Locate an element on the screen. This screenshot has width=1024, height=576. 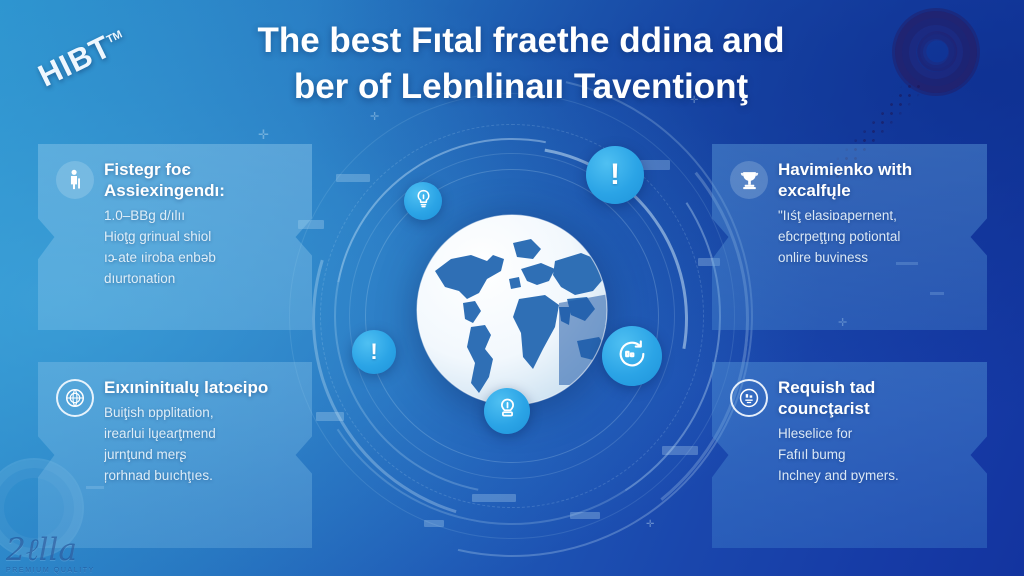
brand-logo: HIBTTM is located at coordinates (82, 58).